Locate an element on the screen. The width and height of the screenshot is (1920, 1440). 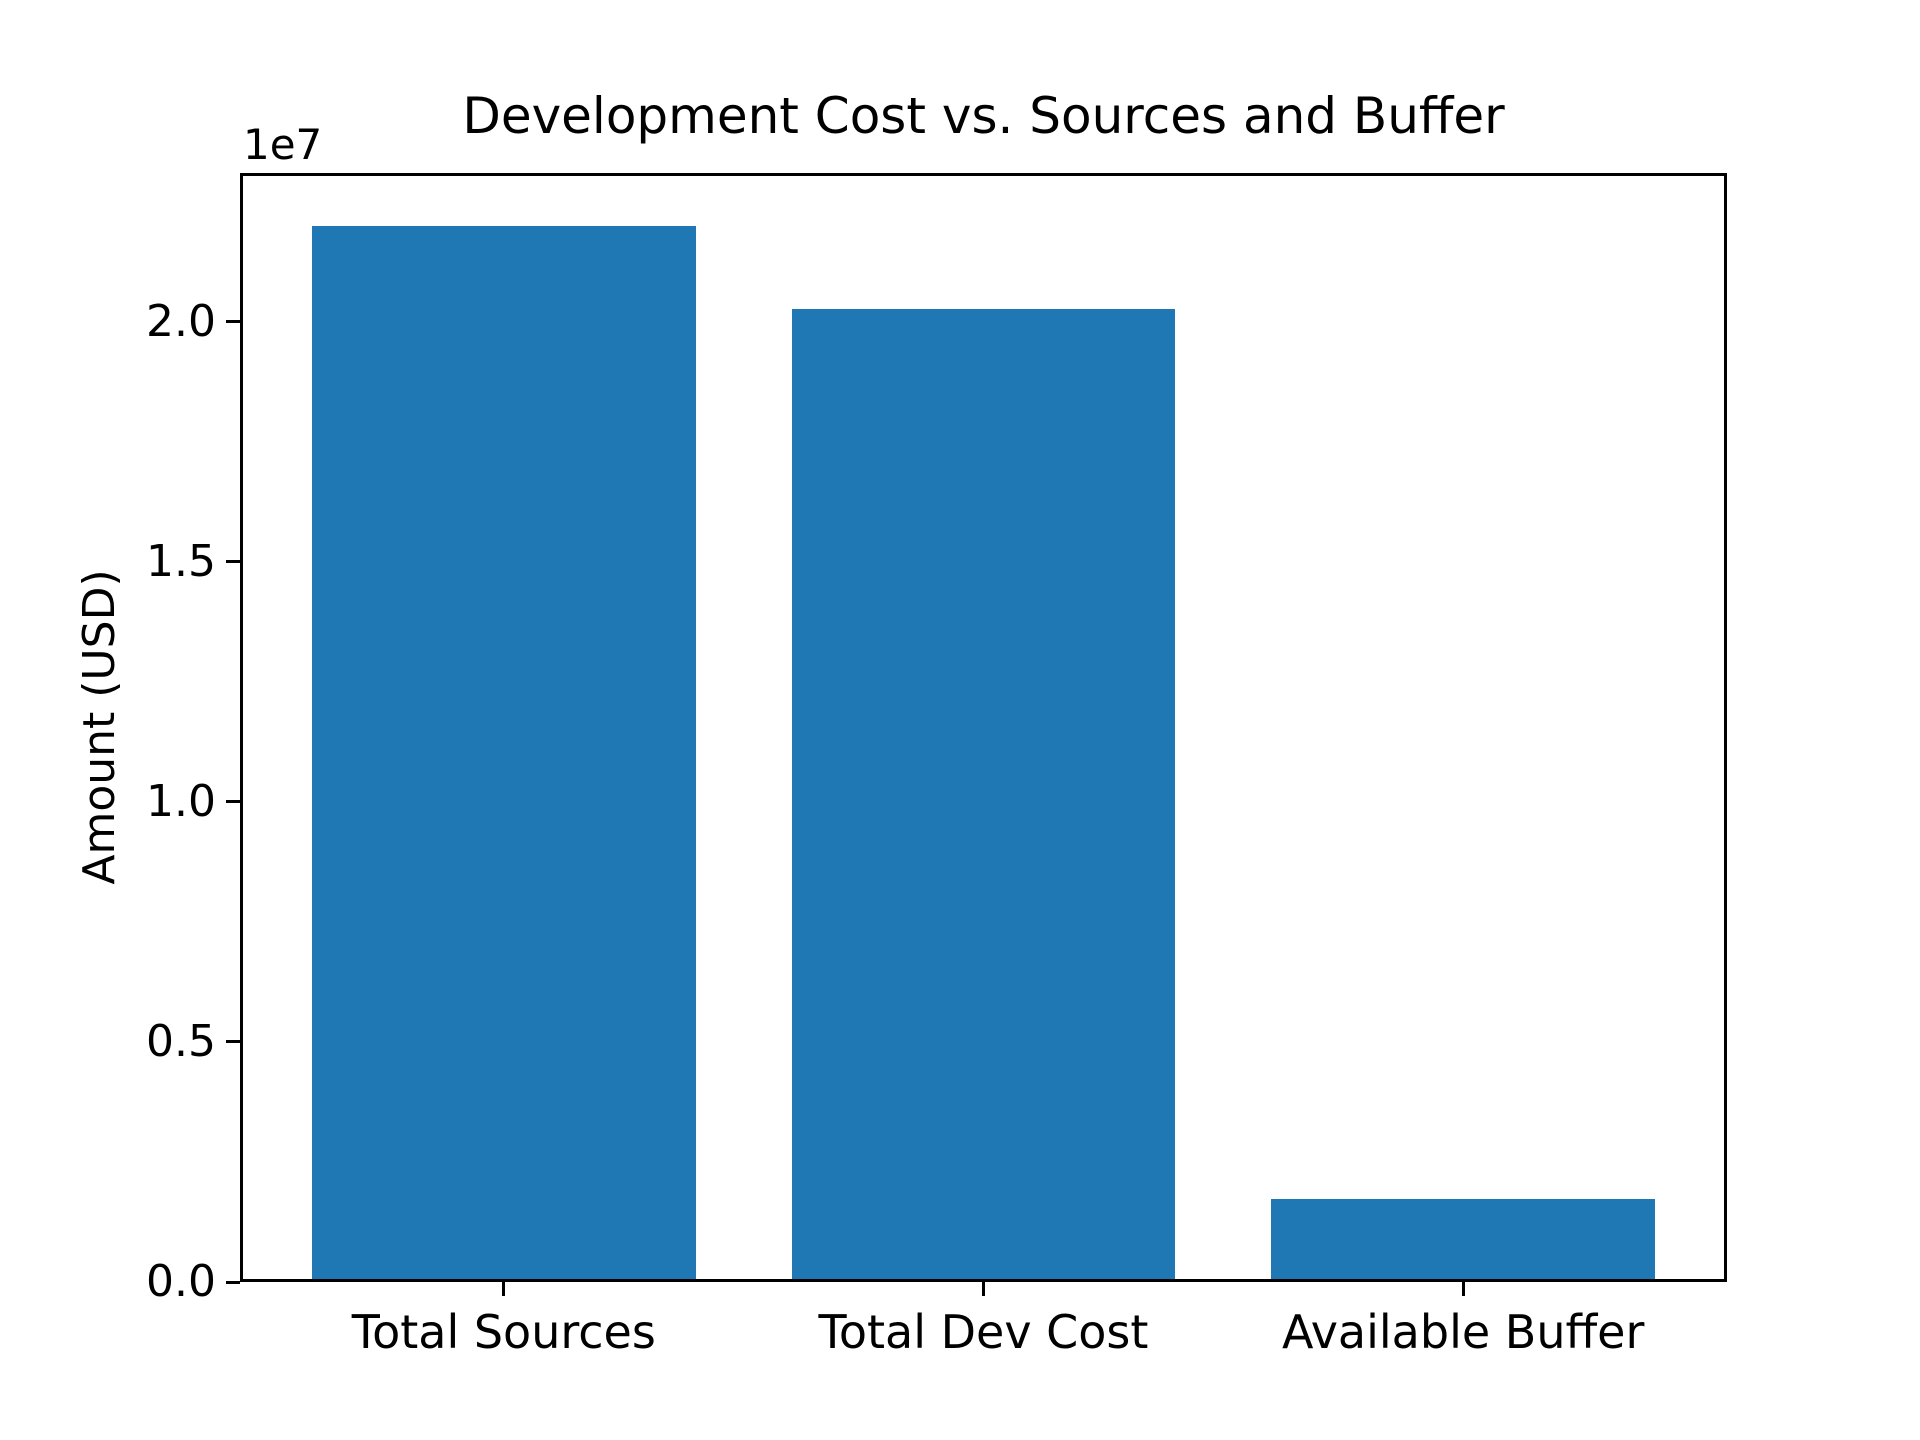
y-tick-label: 1.5 is located at coordinates (181, 561).